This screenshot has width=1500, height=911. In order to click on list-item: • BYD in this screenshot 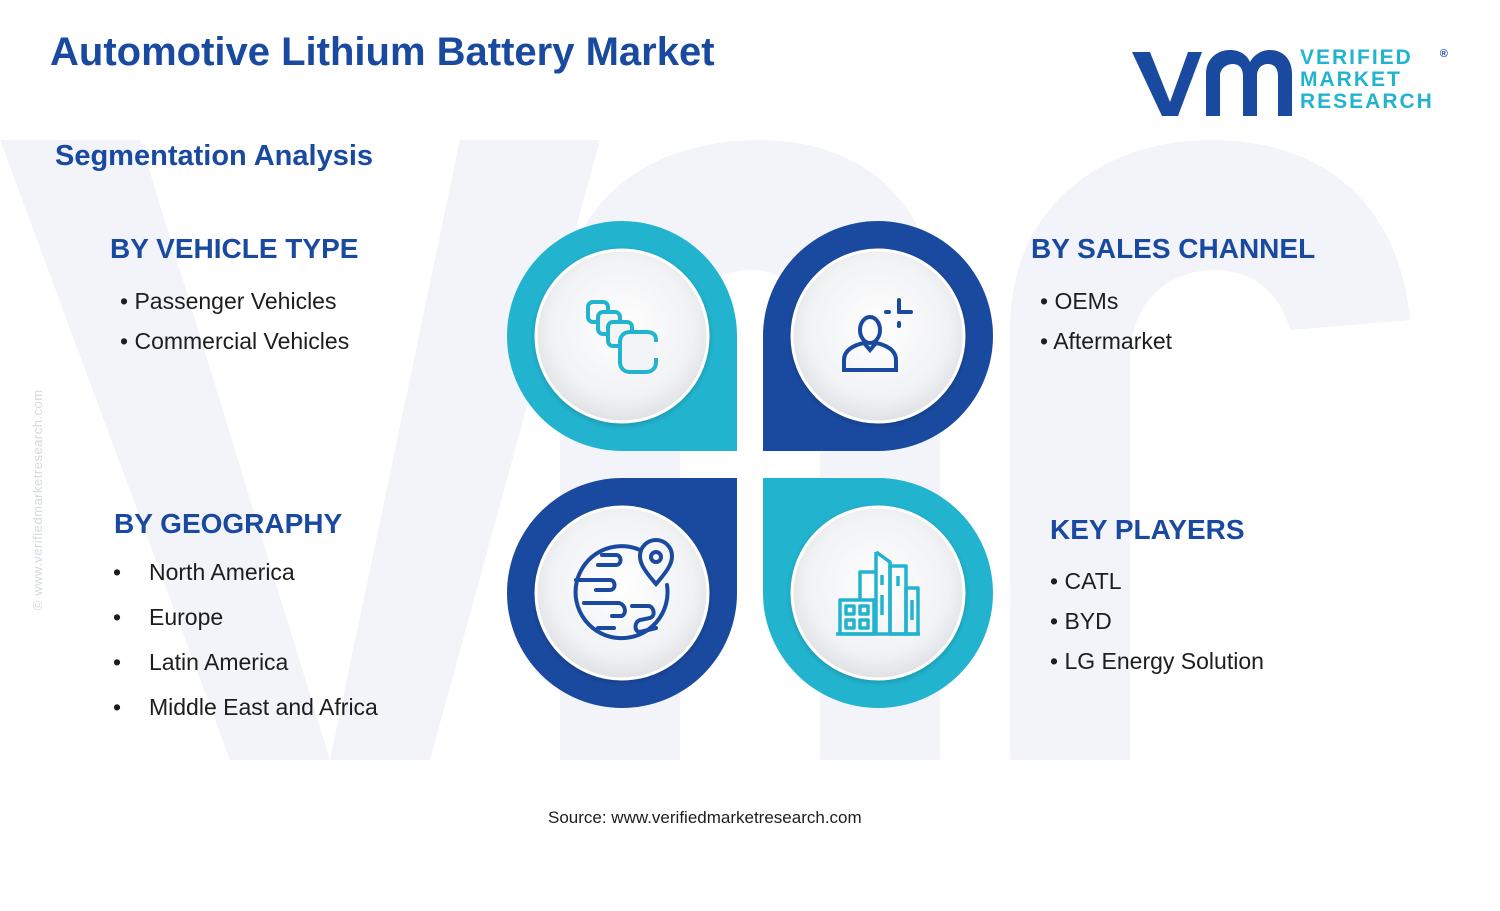, I will do `click(1081, 621)`.